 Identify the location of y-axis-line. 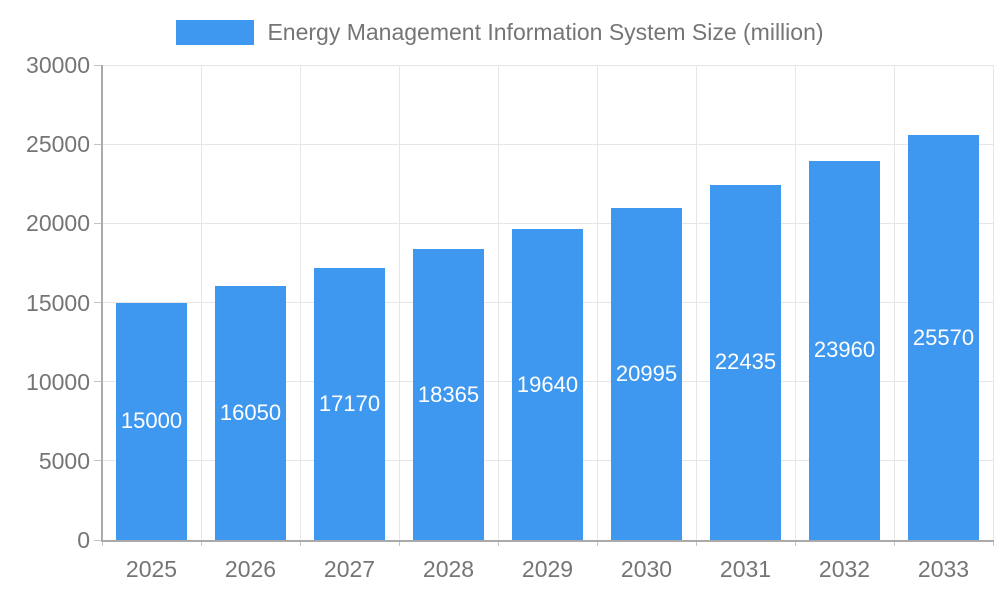
(102, 303).